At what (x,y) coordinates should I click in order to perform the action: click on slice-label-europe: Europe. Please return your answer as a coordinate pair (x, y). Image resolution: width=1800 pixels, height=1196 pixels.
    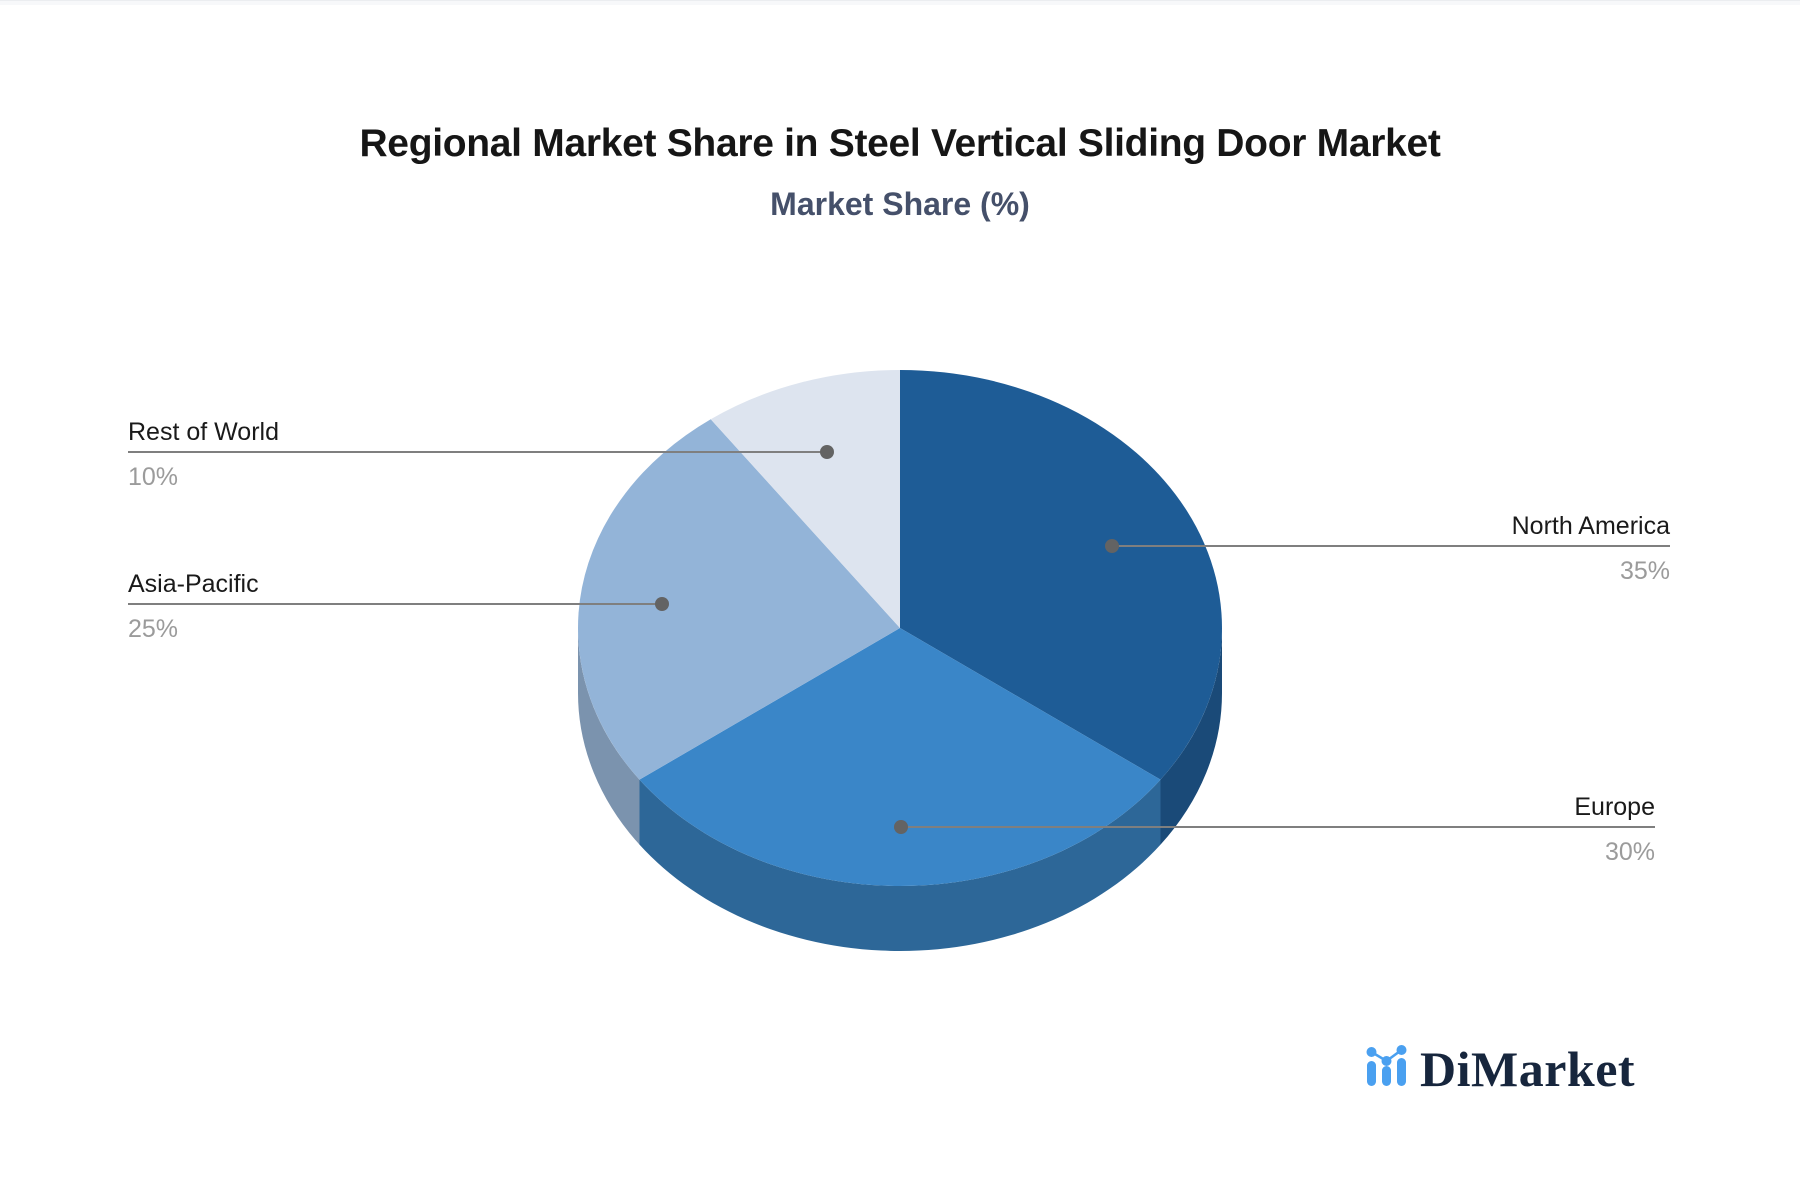
    Looking at the image, I should click on (1614, 807).